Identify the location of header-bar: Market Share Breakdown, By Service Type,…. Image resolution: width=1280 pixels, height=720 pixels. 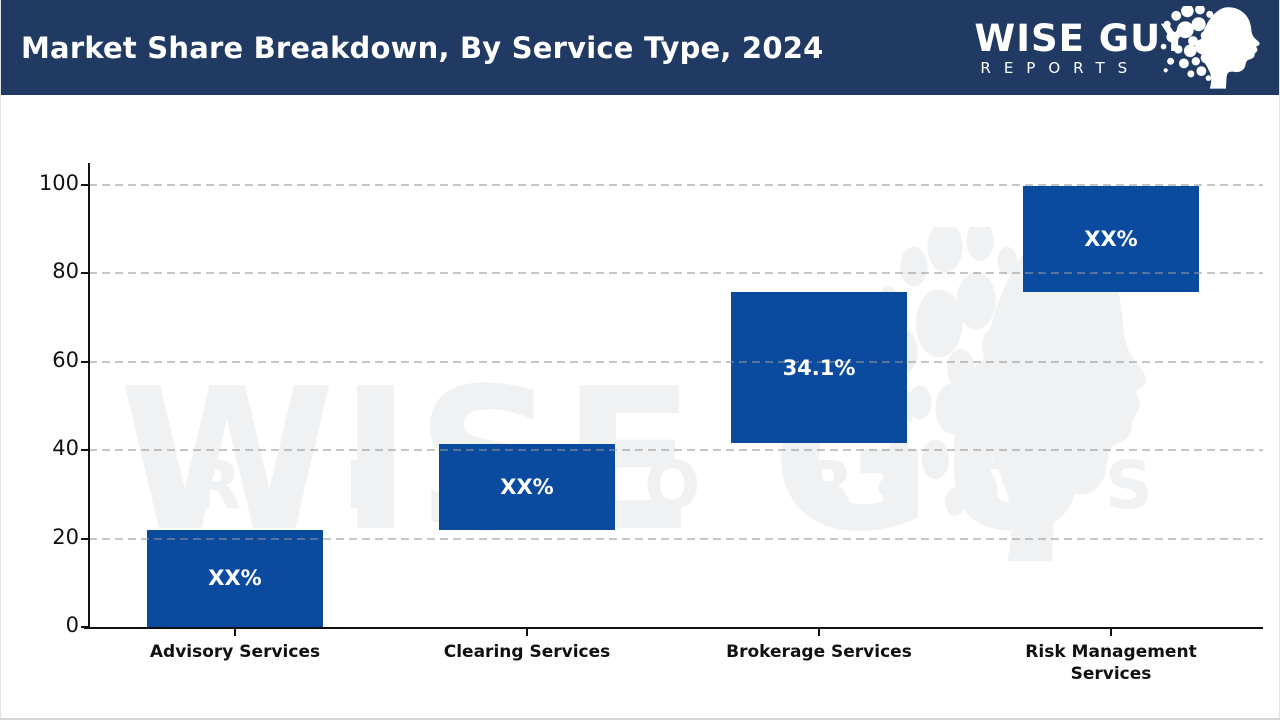
(640, 47).